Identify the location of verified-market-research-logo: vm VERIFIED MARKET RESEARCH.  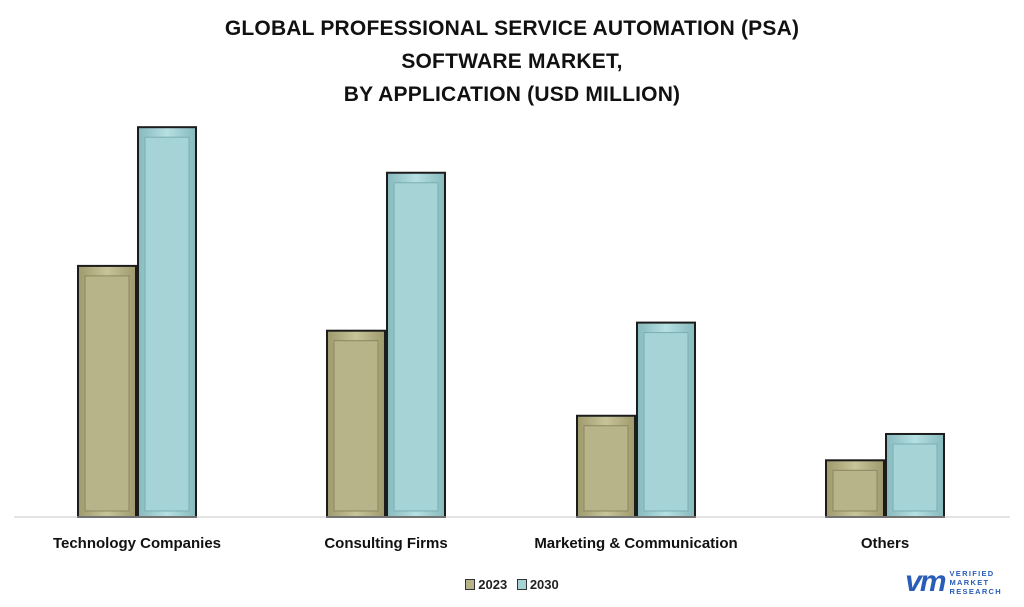
(953, 582).